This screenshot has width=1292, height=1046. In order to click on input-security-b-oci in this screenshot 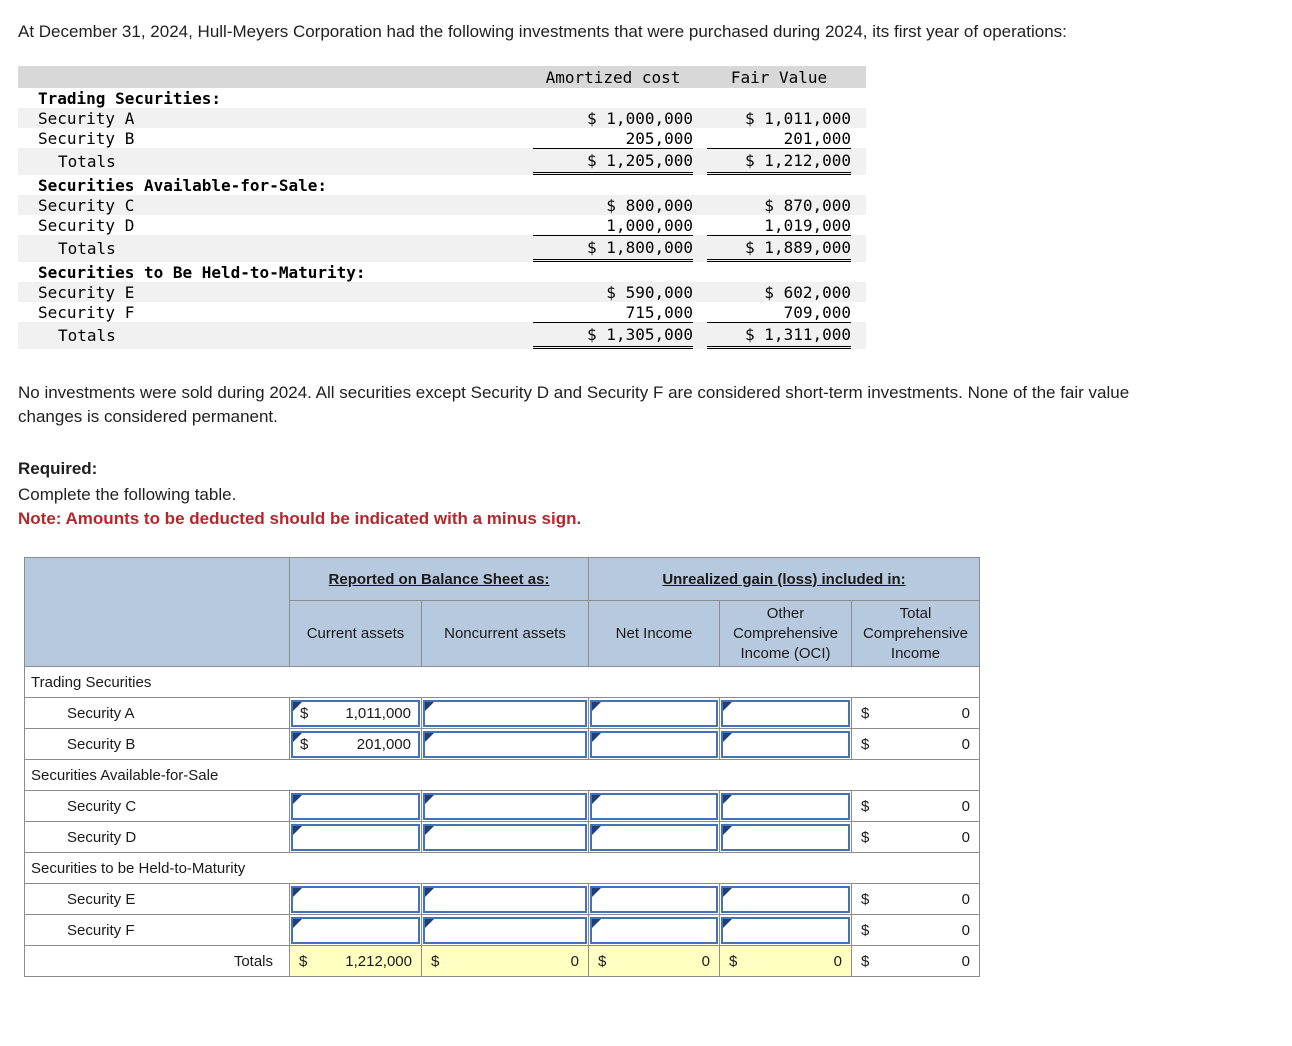, I will do `click(785, 744)`.